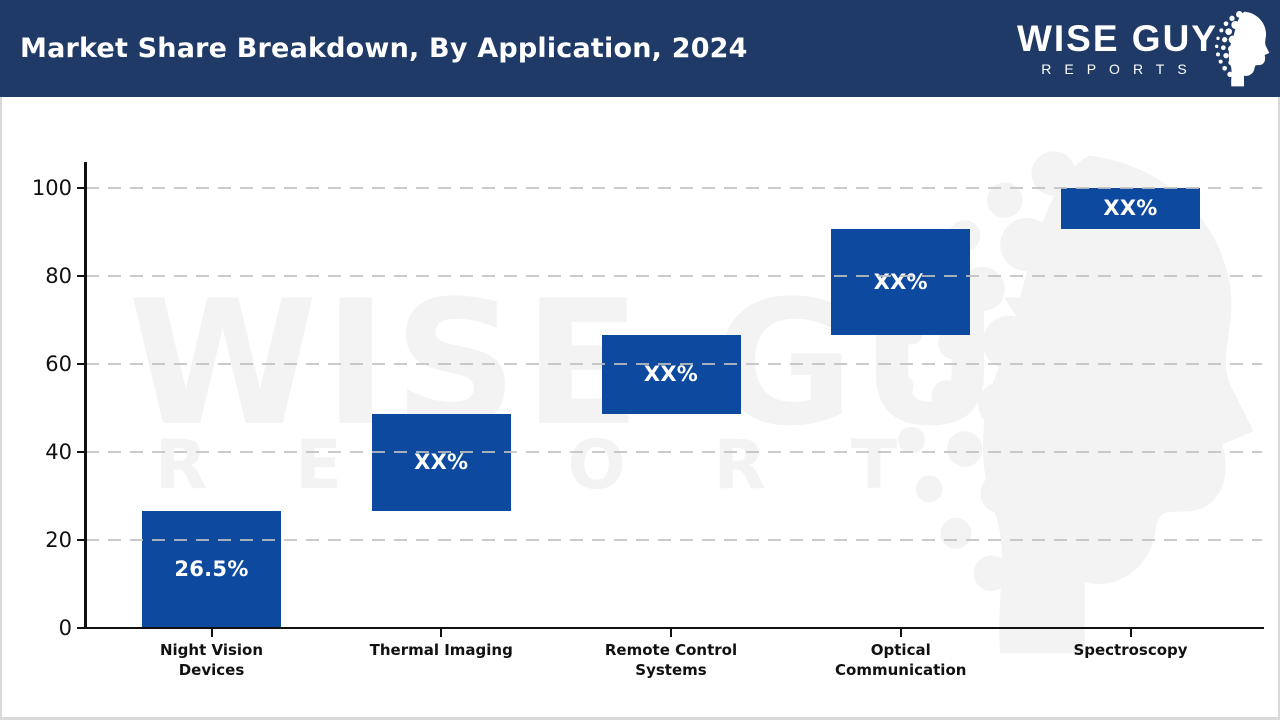 The width and height of the screenshot is (1280, 720). What do you see at coordinates (212, 660) in the screenshot?
I see `category-label-0: Night Vision Devices` at bounding box center [212, 660].